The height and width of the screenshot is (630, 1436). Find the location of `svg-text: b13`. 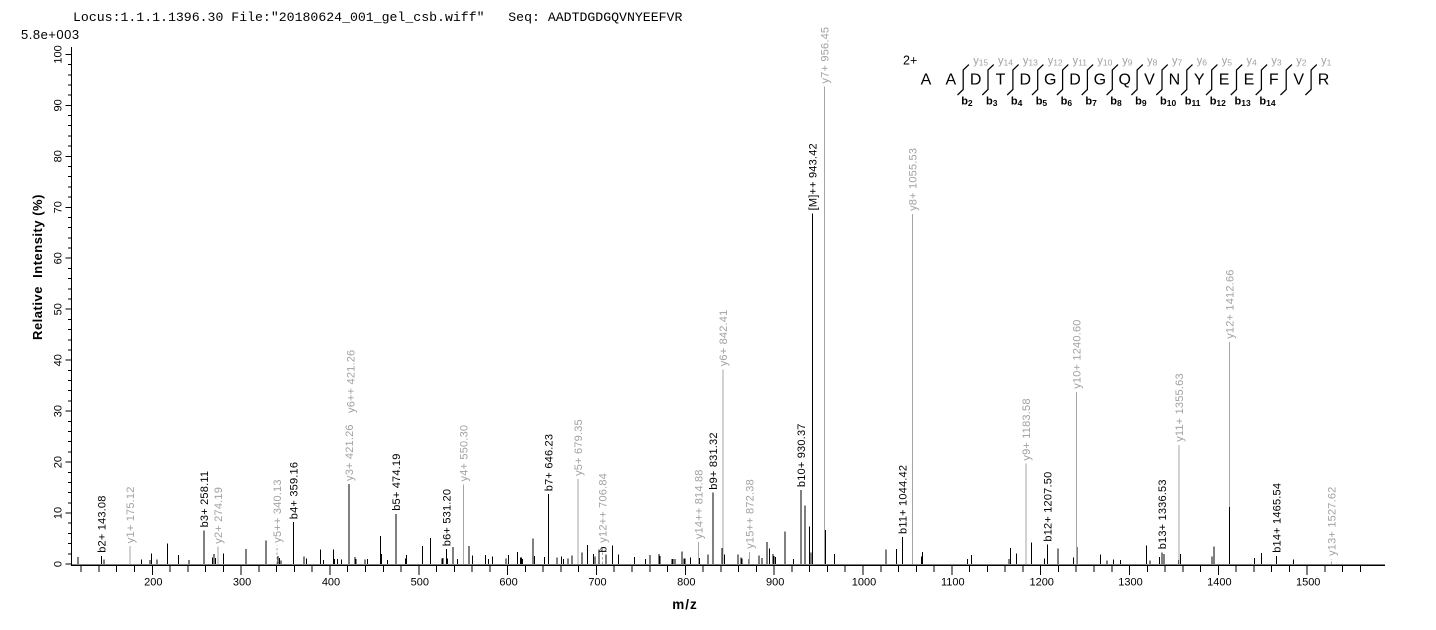

svg-text: b13 is located at coordinates (1243, 102).